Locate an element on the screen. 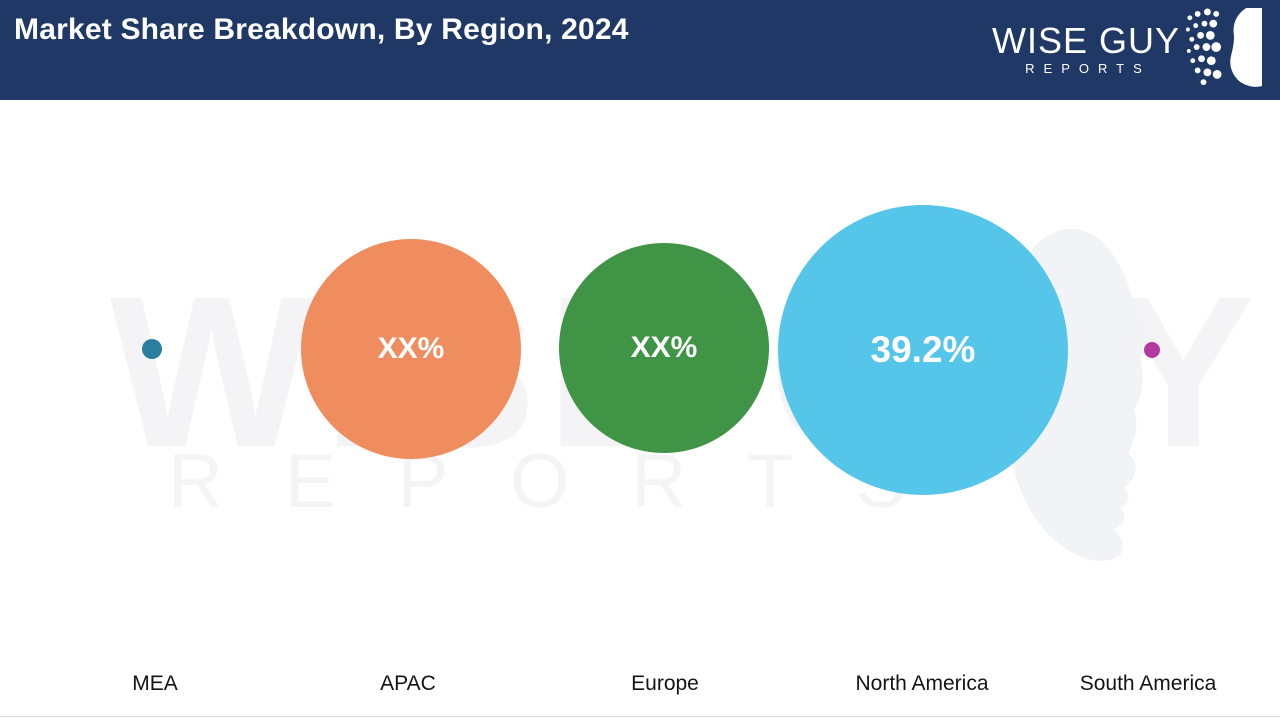 This screenshot has width=1280, height=720. bubble-europe: XX% is located at coordinates (664, 348).